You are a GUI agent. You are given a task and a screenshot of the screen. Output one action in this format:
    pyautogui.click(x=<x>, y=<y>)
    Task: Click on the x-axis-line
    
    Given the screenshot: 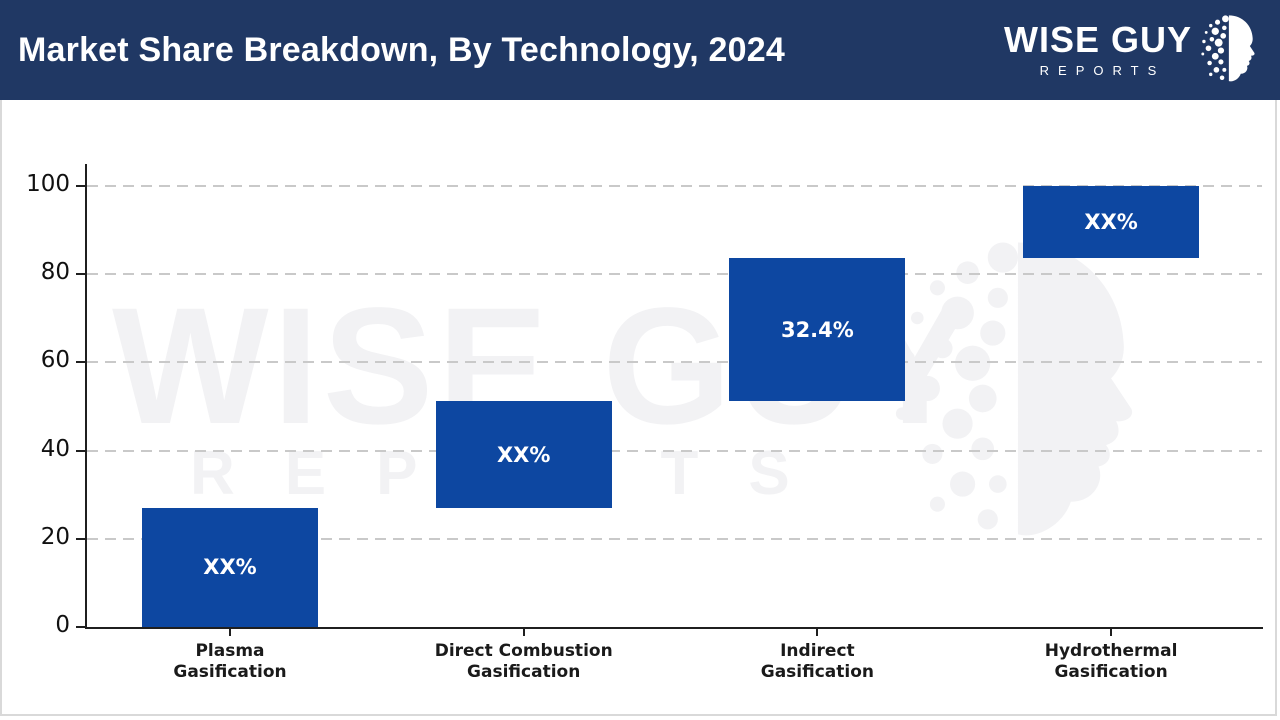 What is the action you would take?
    pyautogui.click(x=674, y=628)
    